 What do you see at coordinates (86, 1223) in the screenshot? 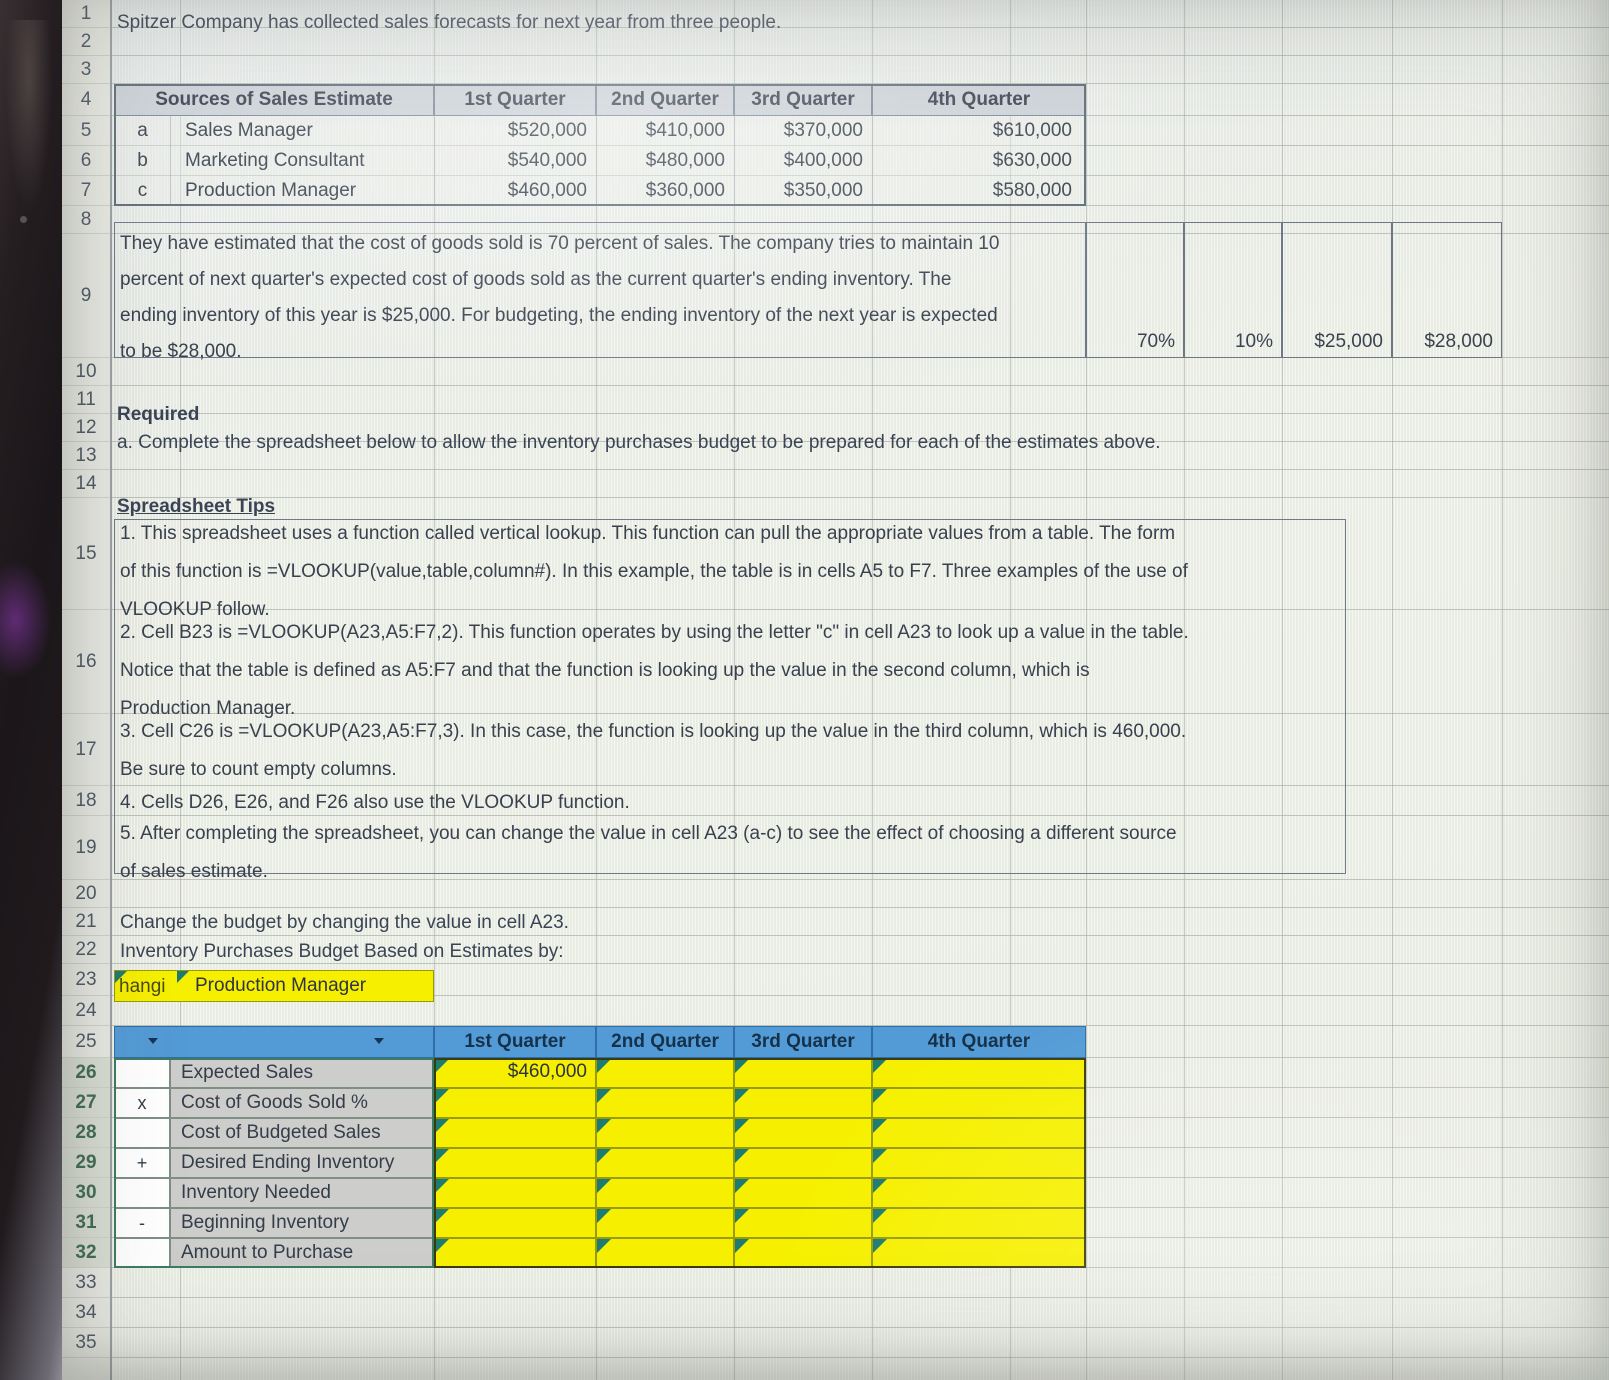
I see `row-header-31: 31` at bounding box center [86, 1223].